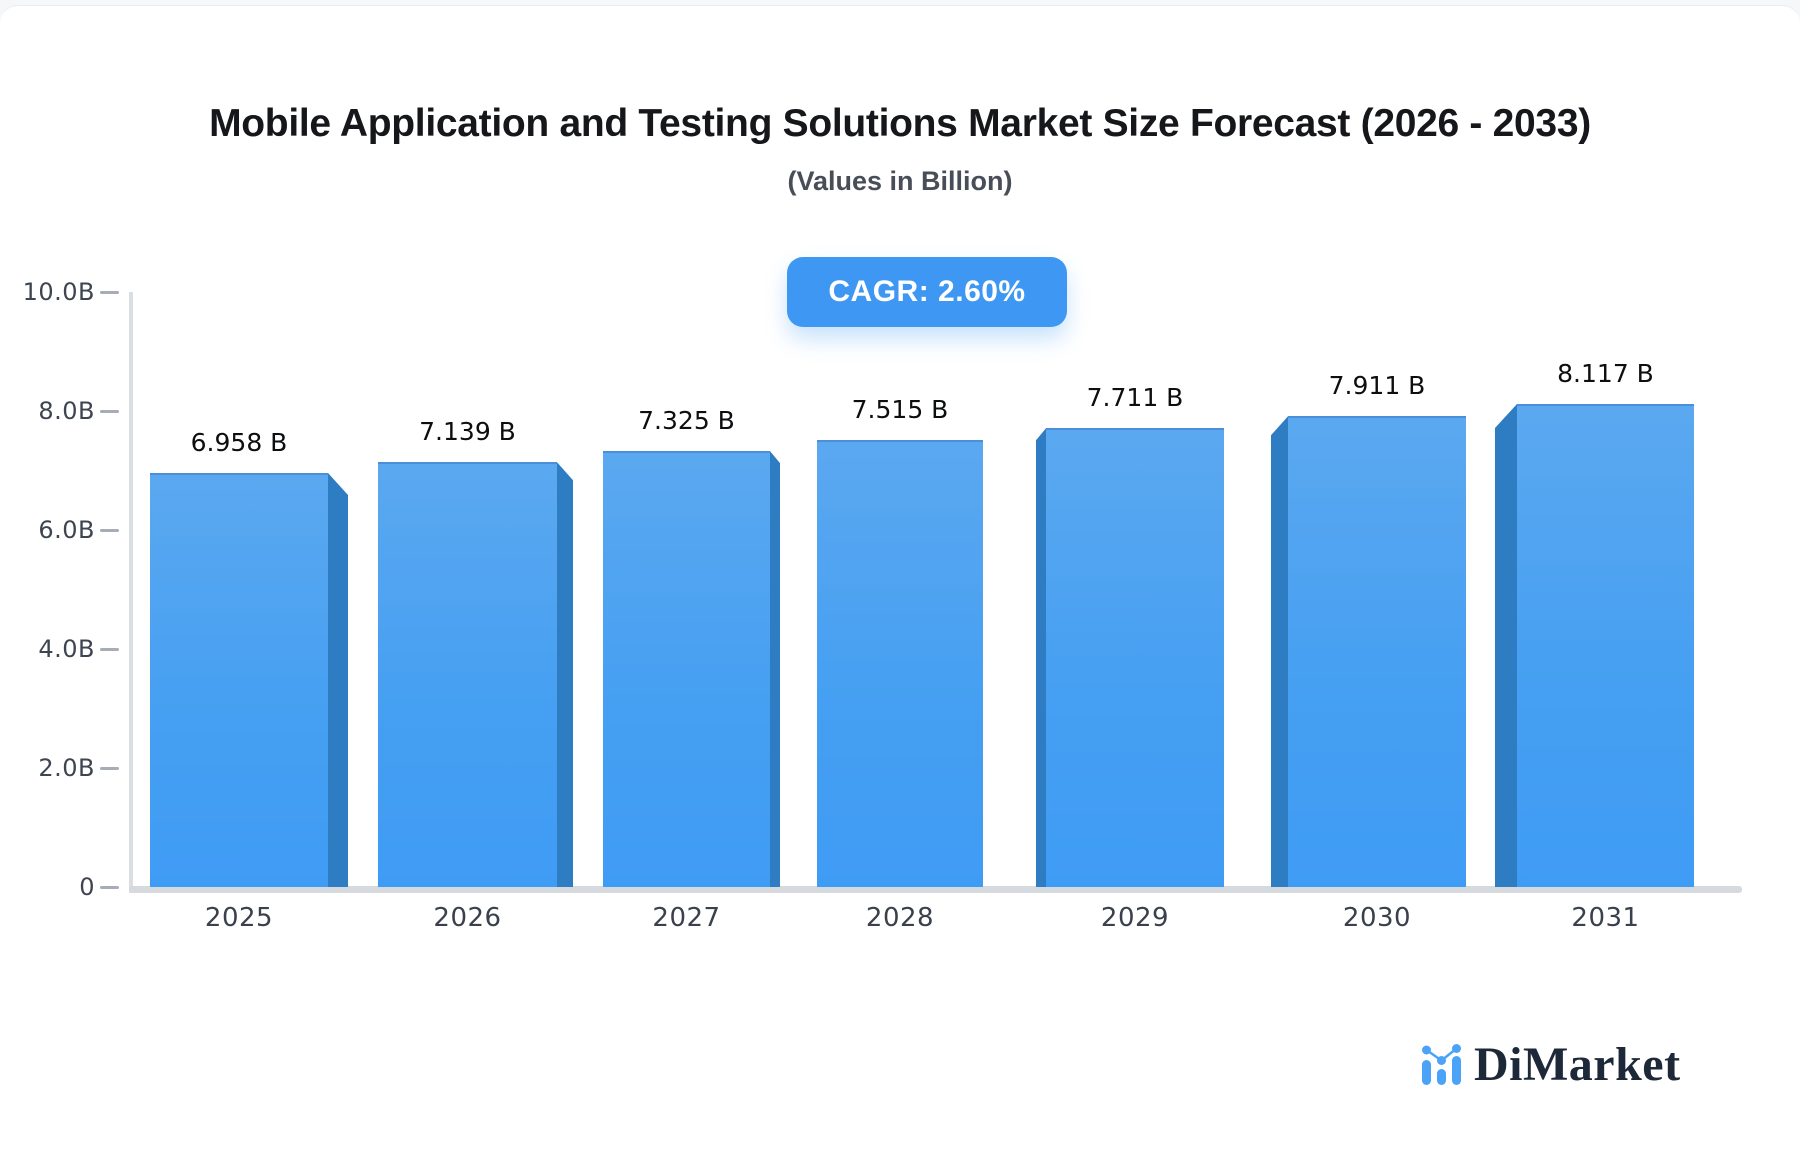  I want to click on bar-2026, so click(475, 674).